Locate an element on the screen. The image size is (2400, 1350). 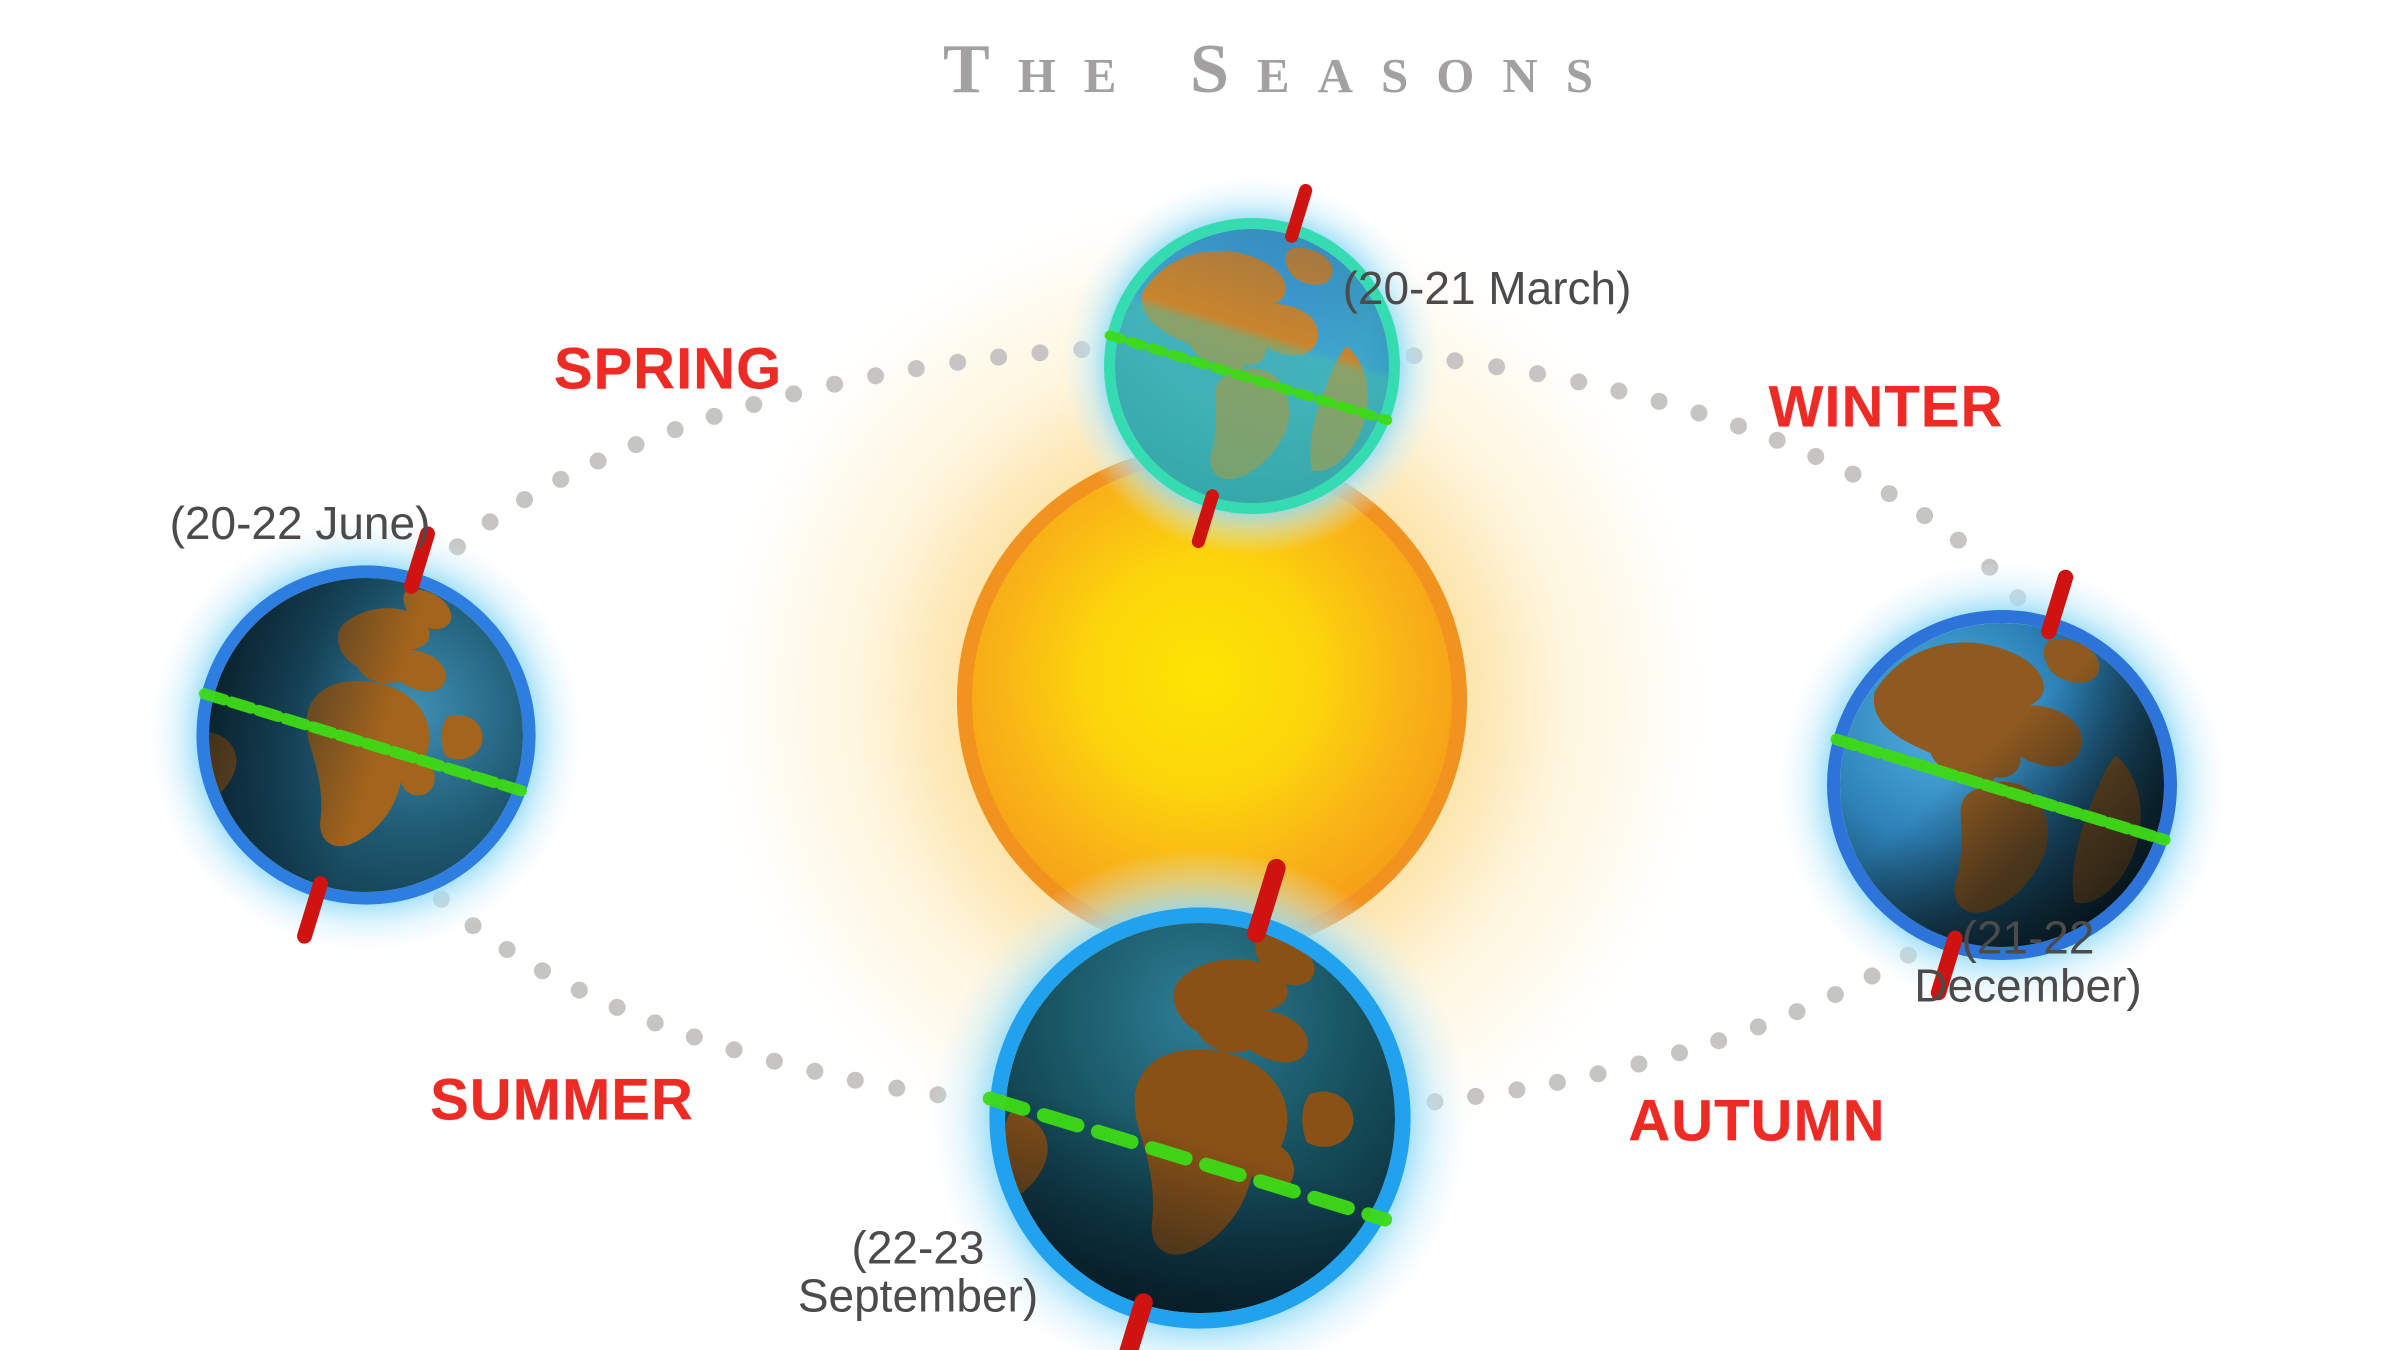
date-label-december: (21-22 December) is located at coordinates (2028, 961).